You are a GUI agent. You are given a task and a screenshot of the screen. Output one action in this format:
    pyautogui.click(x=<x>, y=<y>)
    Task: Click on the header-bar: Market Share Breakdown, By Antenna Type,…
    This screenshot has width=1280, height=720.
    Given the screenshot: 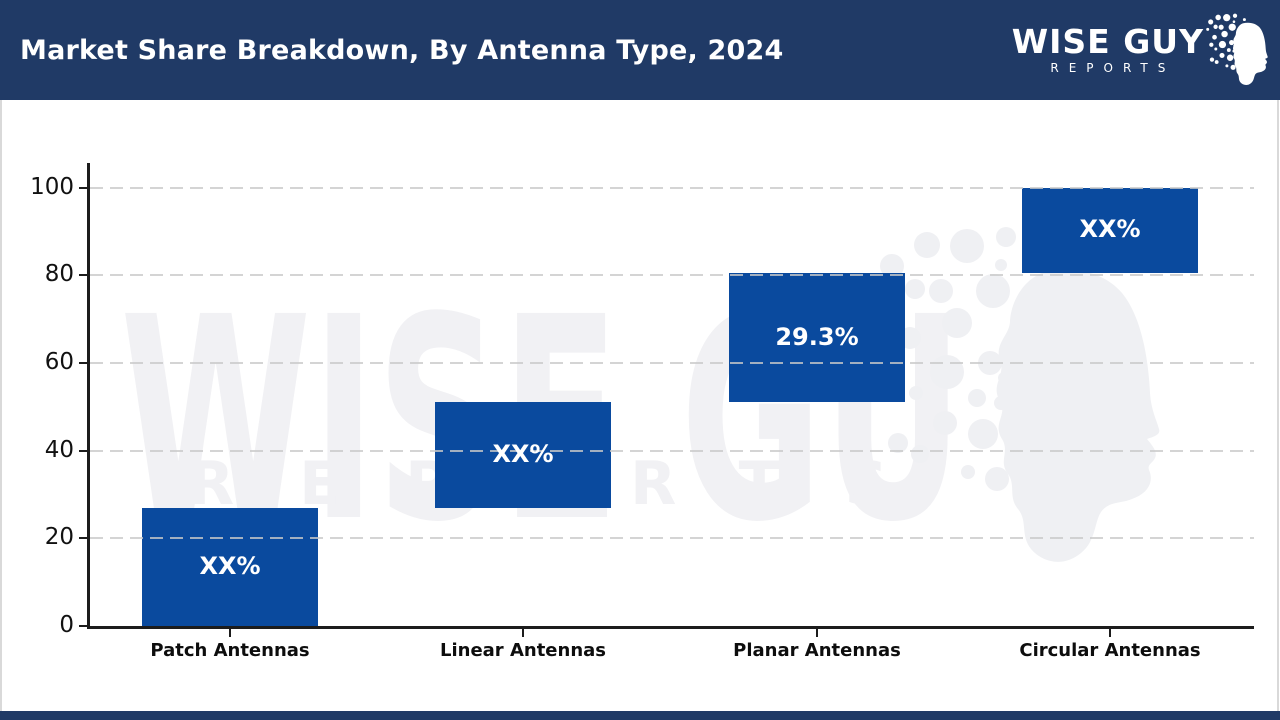 What is the action you would take?
    pyautogui.click(x=640, y=50)
    